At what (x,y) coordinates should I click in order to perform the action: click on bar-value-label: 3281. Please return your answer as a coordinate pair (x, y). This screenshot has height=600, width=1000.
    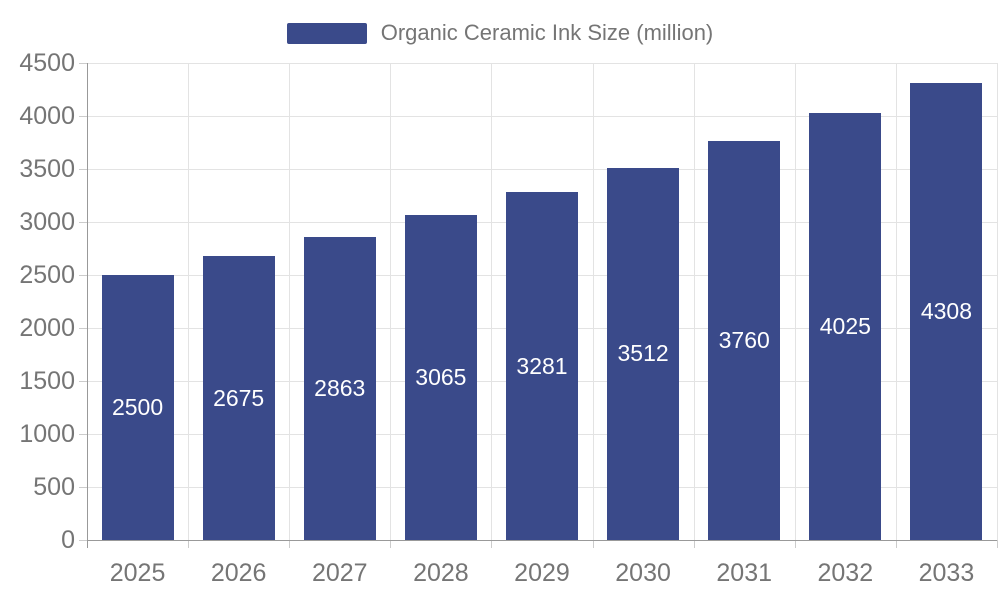
    Looking at the image, I should click on (542, 365).